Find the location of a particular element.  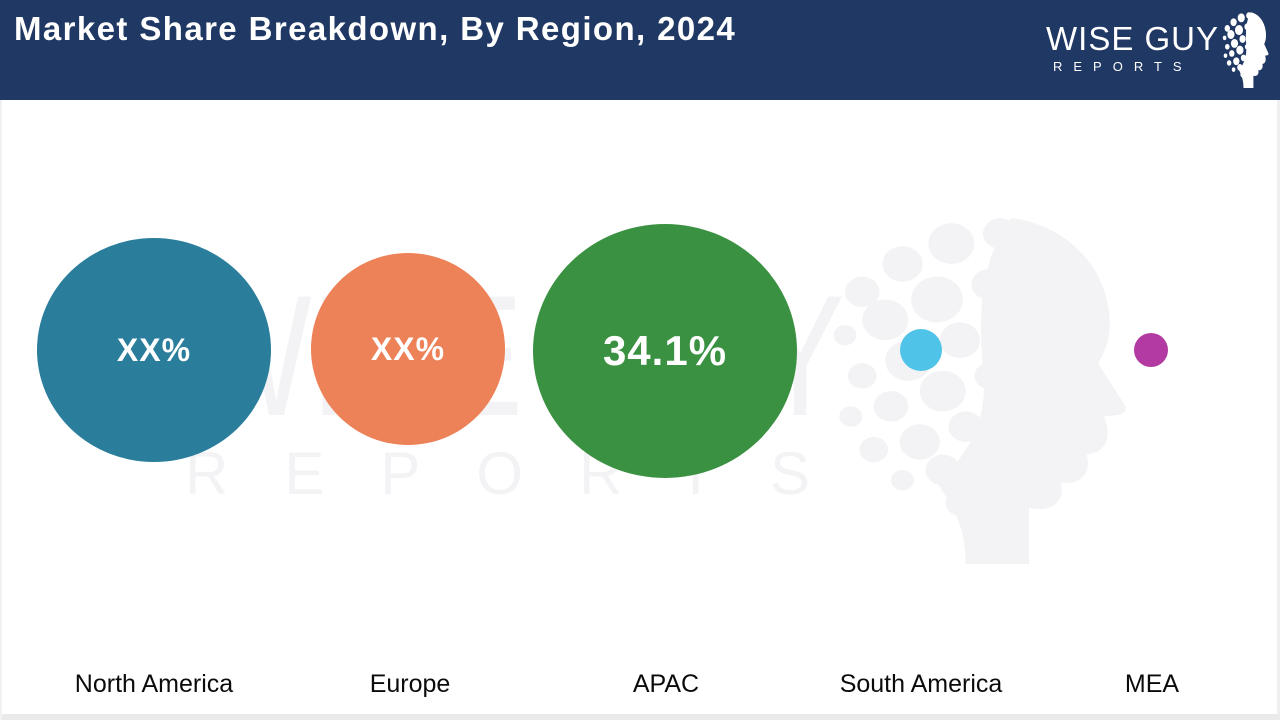

wiseguy-logo: WISE GUY REPORTS is located at coordinates (1160, 55).